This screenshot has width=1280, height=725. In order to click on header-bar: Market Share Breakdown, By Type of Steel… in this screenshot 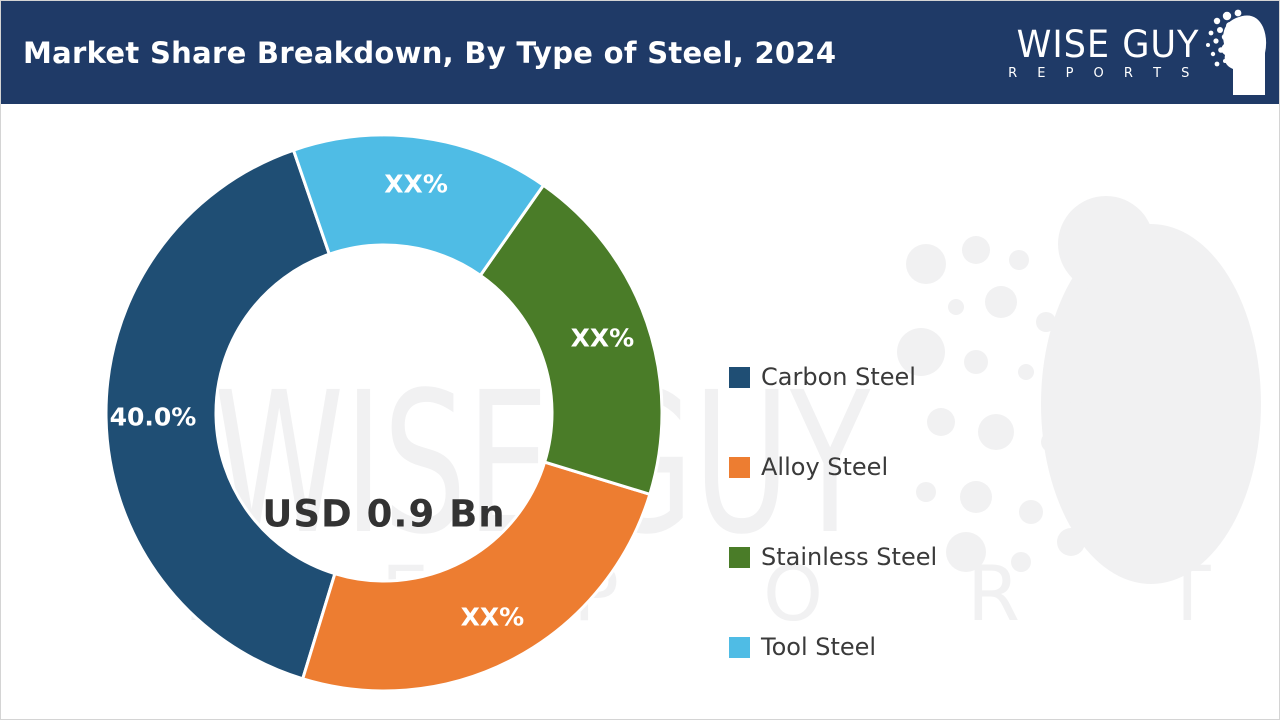, I will do `click(640, 52)`.